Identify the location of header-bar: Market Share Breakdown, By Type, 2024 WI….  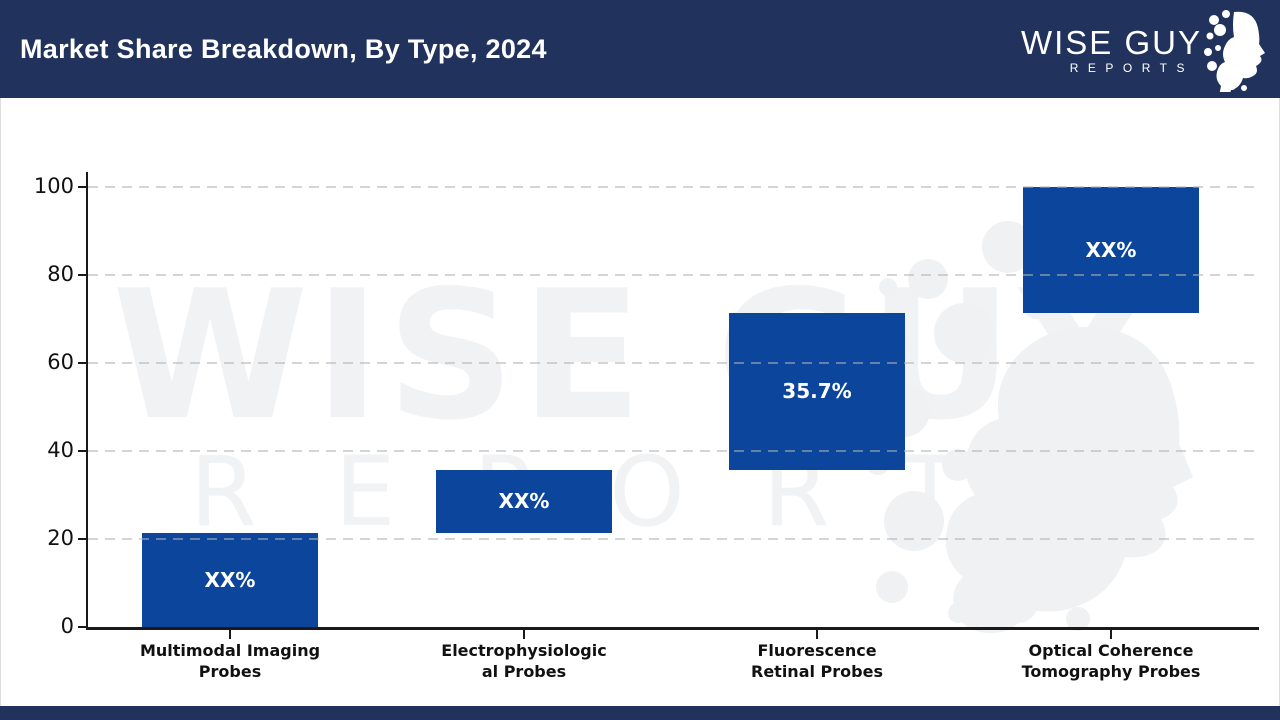
(640, 49).